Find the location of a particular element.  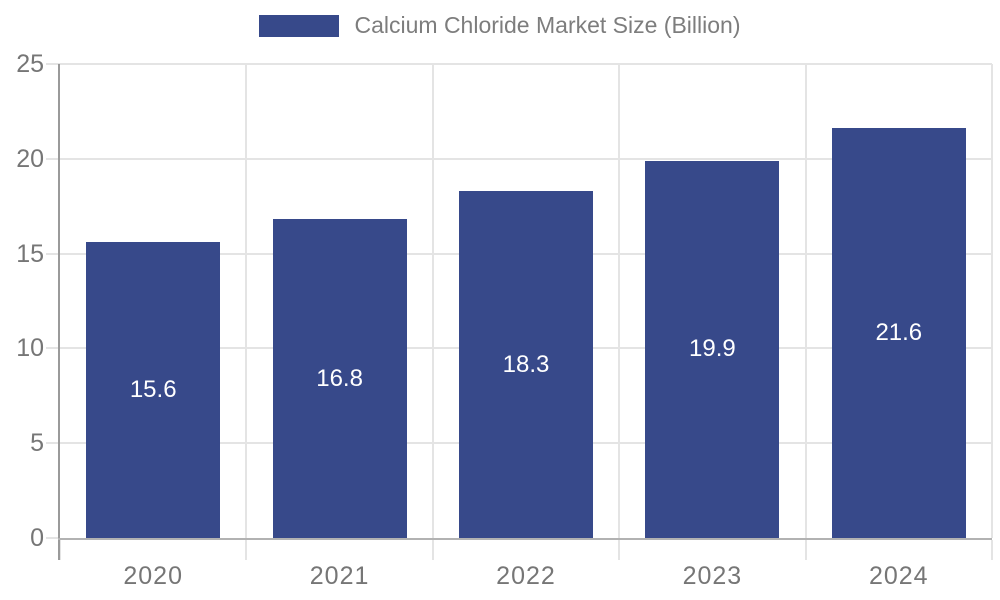

x-tick-label: 2021 is located at coordinates (339, 576).